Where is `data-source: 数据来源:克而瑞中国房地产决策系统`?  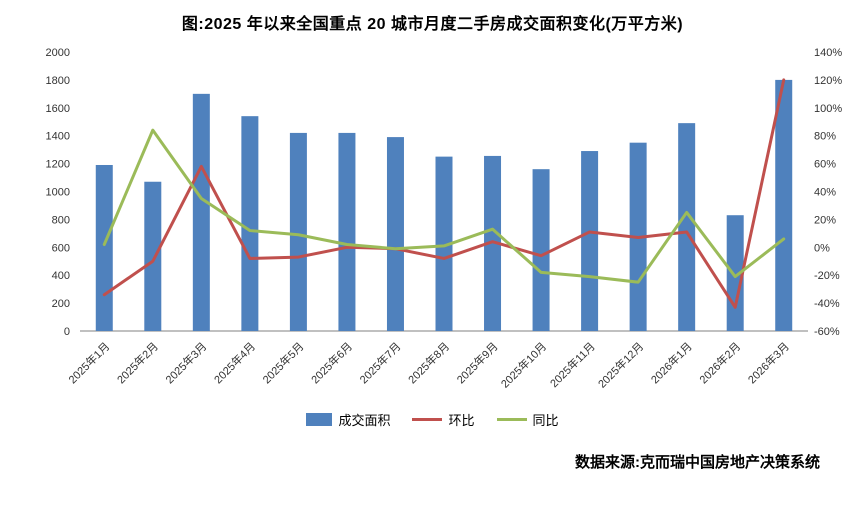
data-source: 数据来源:克而瑞中国房地产决策系统 is located at coordinates (697, 462).